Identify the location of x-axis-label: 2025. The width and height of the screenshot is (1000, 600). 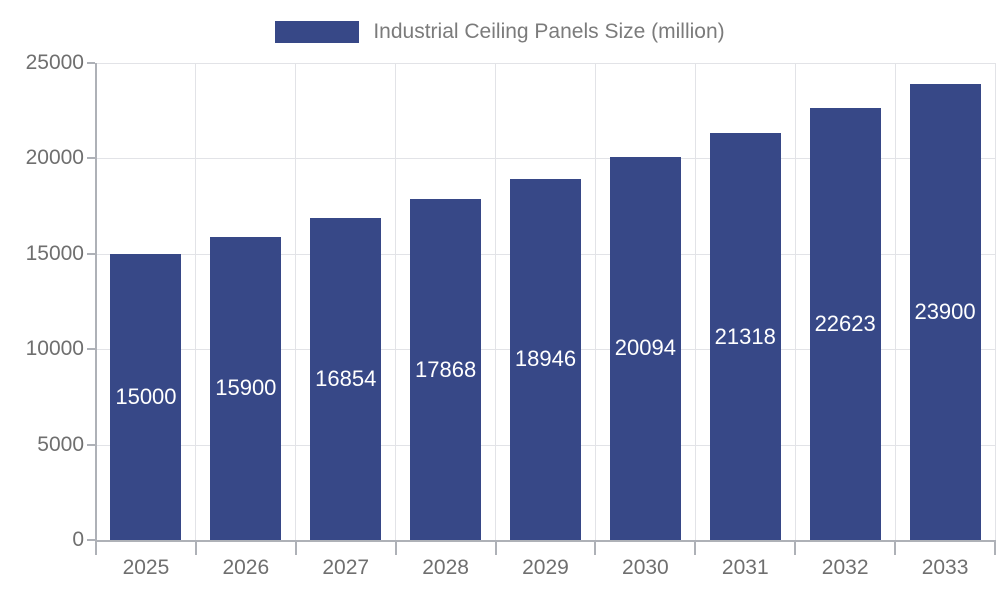
(146, 567).